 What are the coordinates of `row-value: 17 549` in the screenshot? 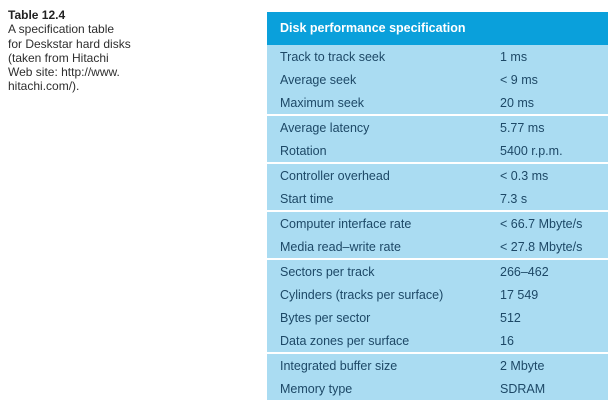 It's located at (519, 294).